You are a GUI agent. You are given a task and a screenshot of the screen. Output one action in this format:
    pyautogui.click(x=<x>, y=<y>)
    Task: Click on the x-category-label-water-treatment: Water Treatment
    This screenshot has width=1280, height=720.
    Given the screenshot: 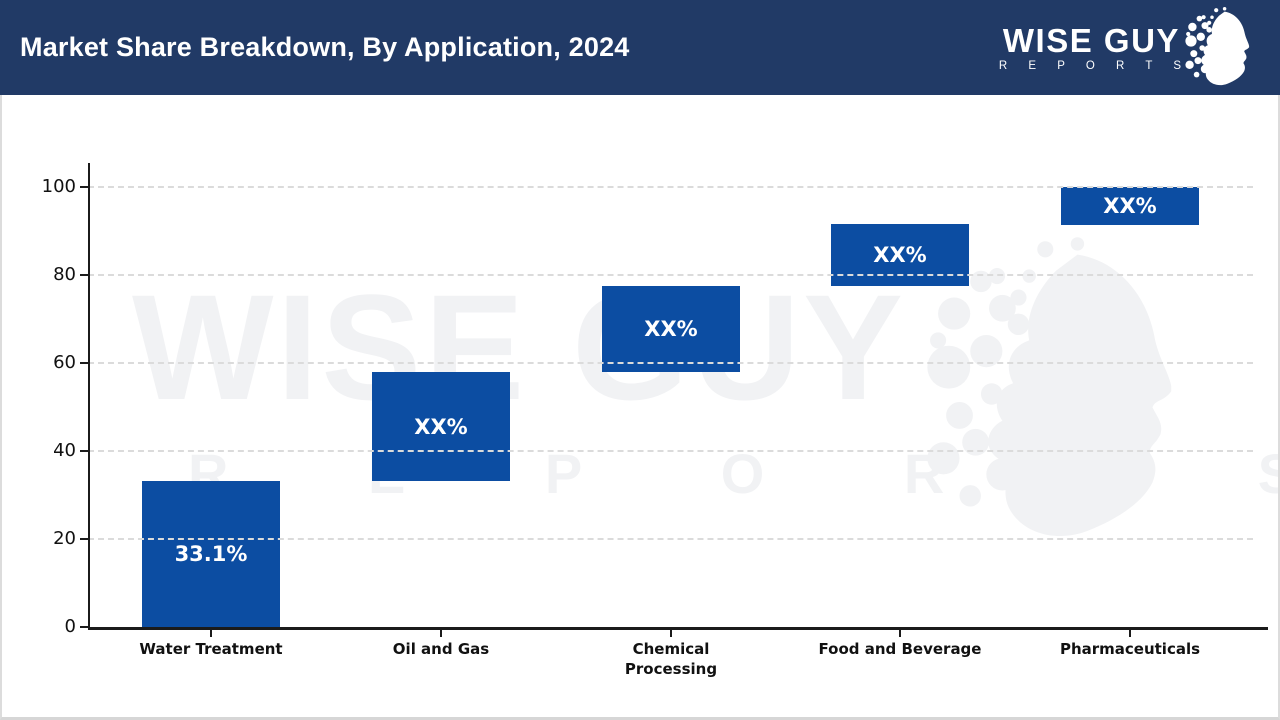 What is the action you would take?
    pyautogui.click(x=211, y=649)
    